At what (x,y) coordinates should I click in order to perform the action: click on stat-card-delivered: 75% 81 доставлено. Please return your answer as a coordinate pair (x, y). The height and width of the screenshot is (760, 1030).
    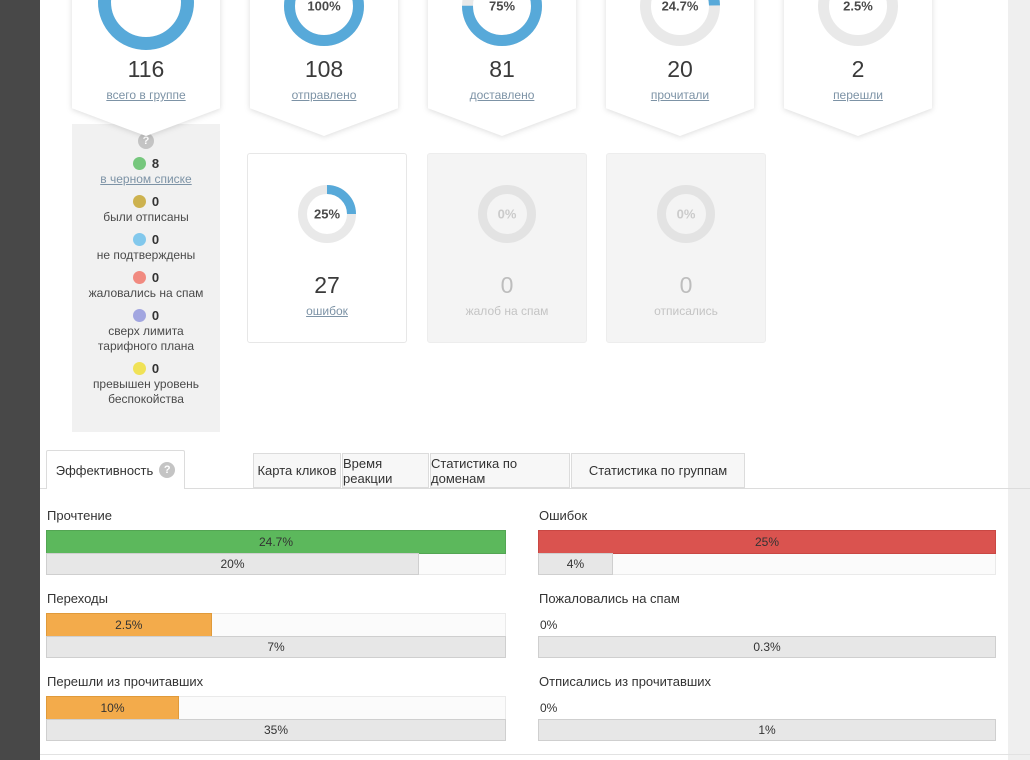
    Looking at the image, I should click on (502, 68).